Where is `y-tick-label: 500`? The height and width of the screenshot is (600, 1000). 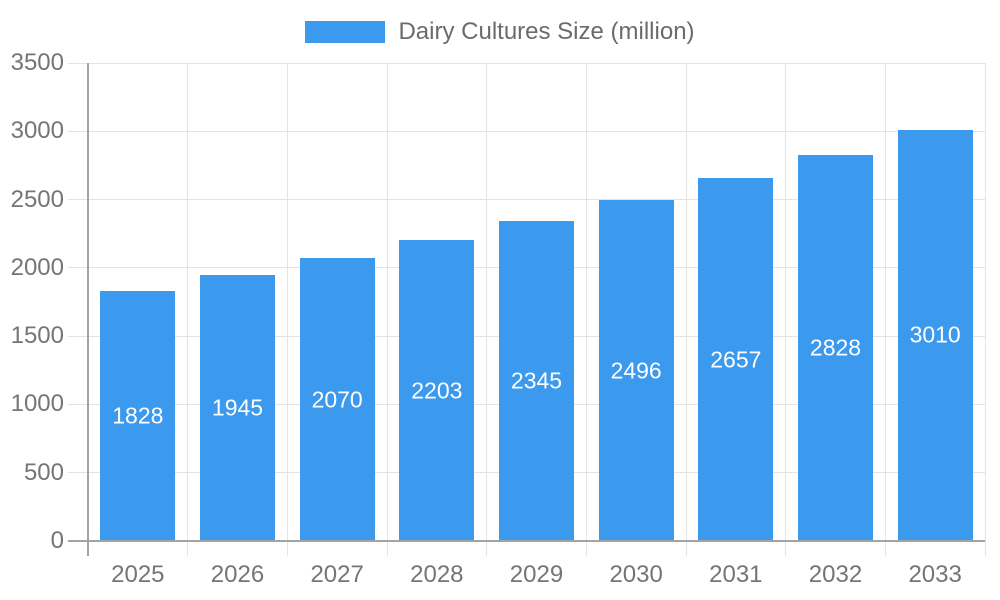
y-tick-label: 500 is located at coordinates (43, 472).